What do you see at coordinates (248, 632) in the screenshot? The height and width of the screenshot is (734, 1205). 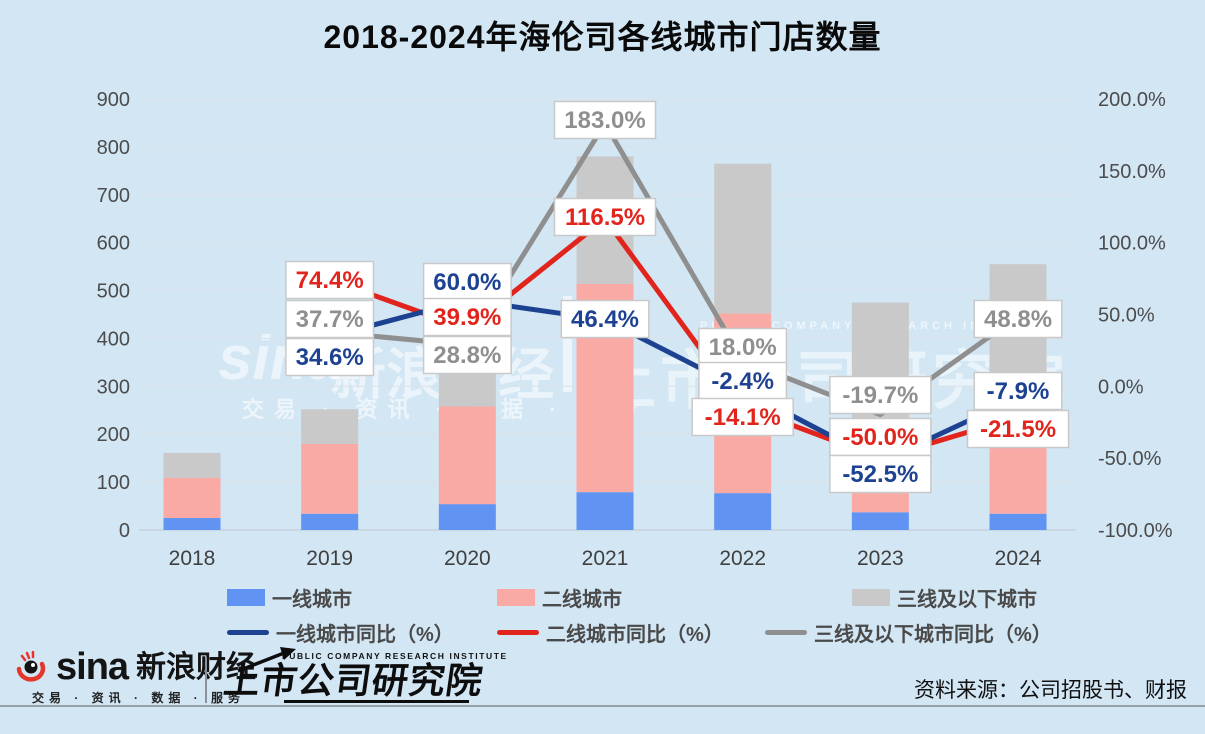 I see `tier1-line-swatch` at bounding box center [248, 632].